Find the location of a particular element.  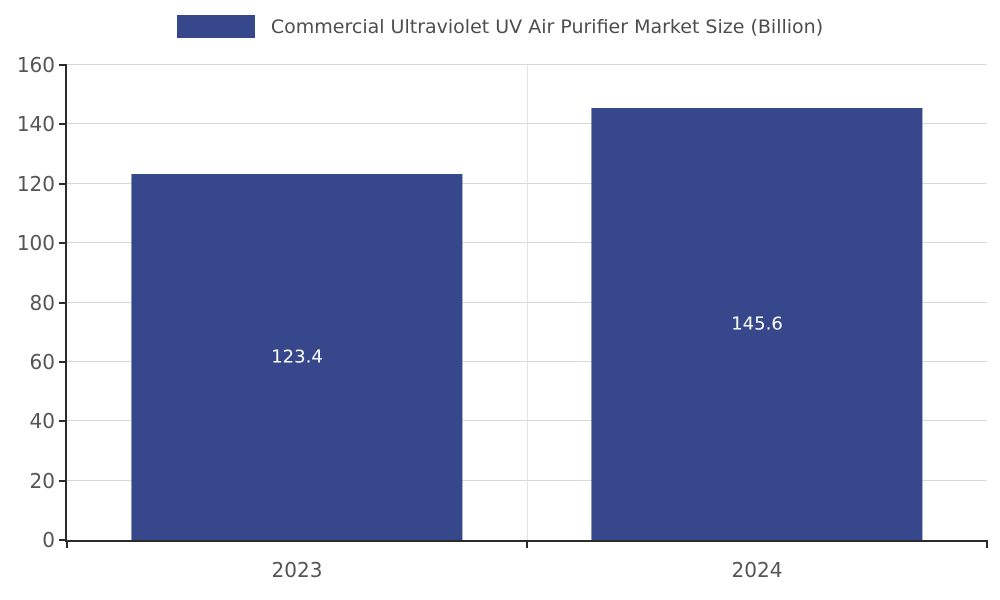

y-tick-label: 20 is located at coordinates (42, 480).